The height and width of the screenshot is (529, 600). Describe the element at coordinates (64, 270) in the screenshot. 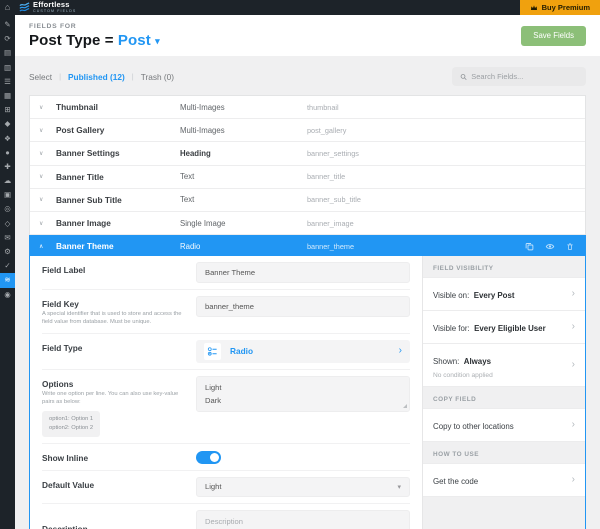

I see `field-label-label: Field Label` at that location.